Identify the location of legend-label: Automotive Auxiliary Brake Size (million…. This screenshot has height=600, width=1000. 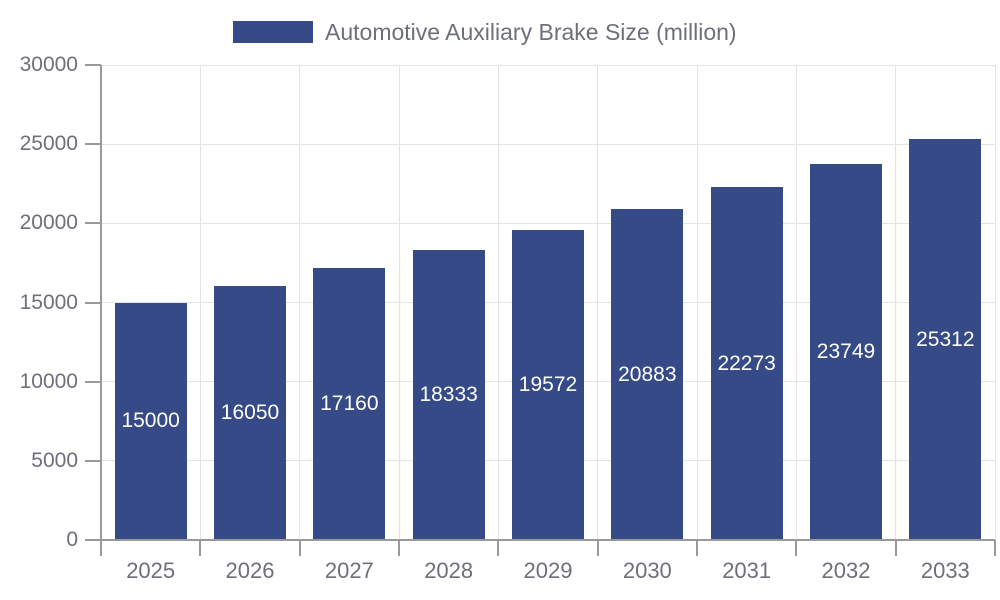
(531, 32).